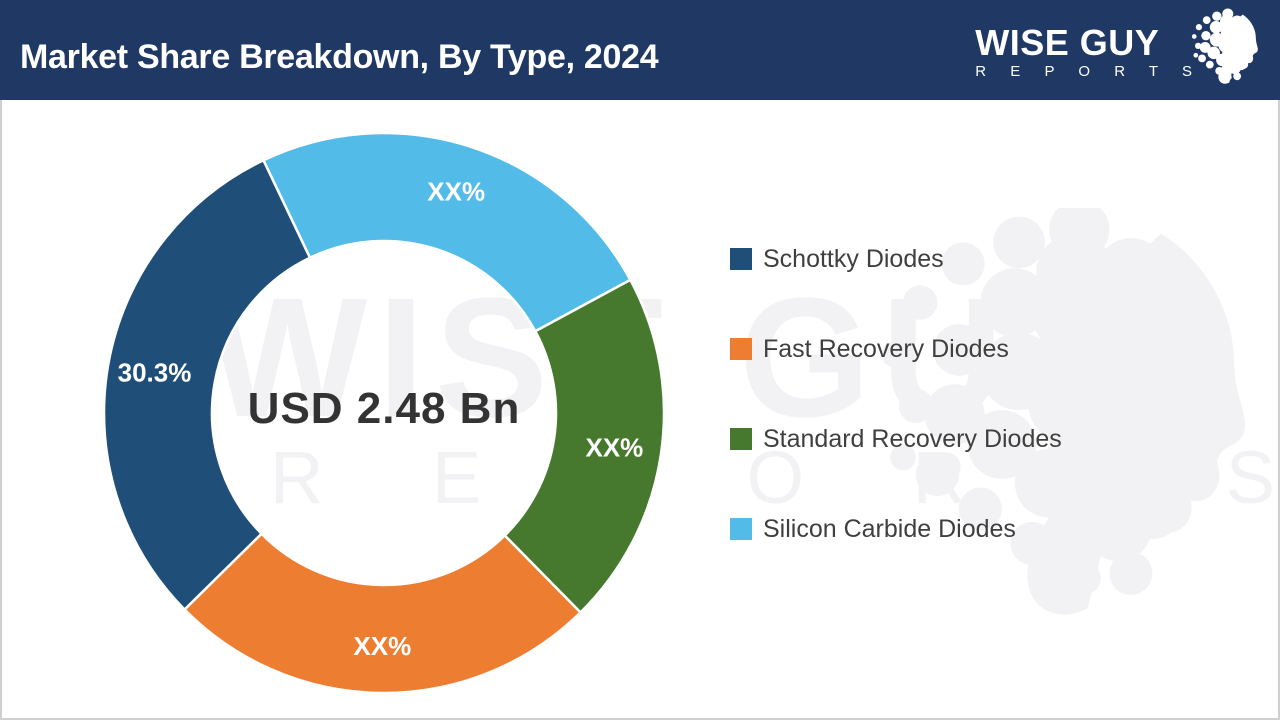  I want to click on legend-label-silicon-carbide-diodes: Silicon Carbide Diodes, so click(889, 528).